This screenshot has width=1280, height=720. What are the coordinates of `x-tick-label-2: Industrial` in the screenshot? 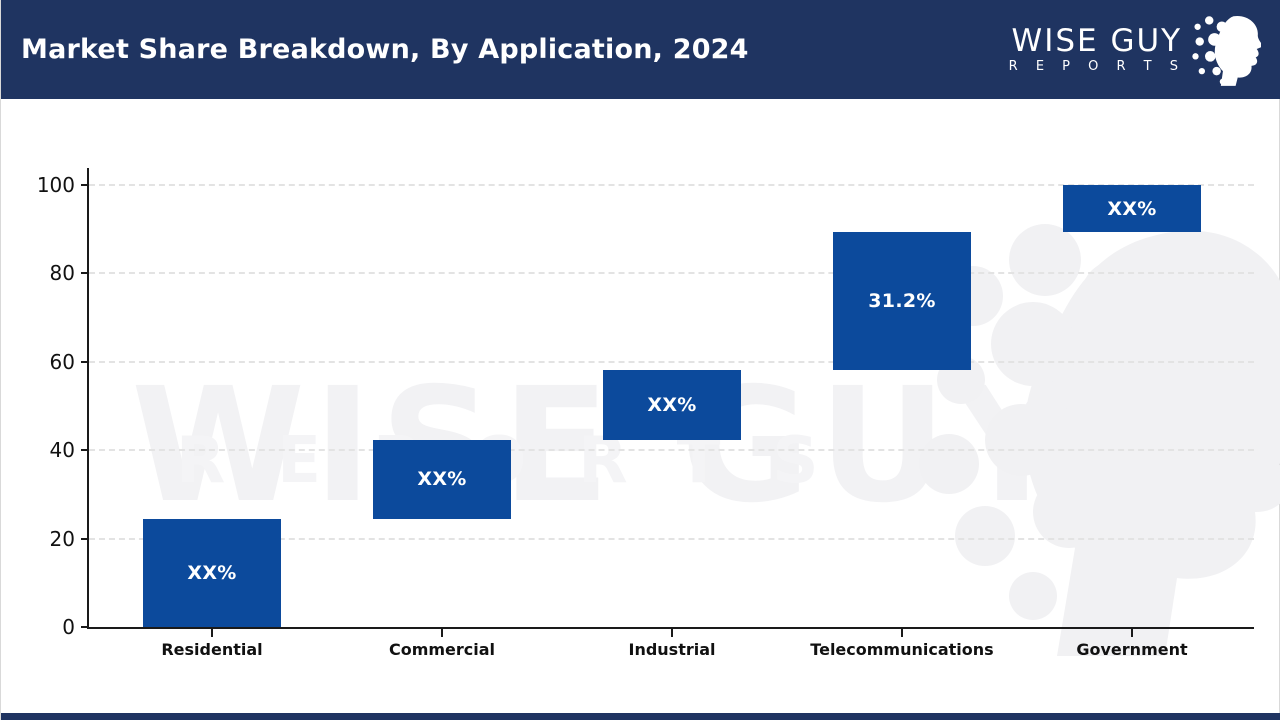 It's located at (672, 649).